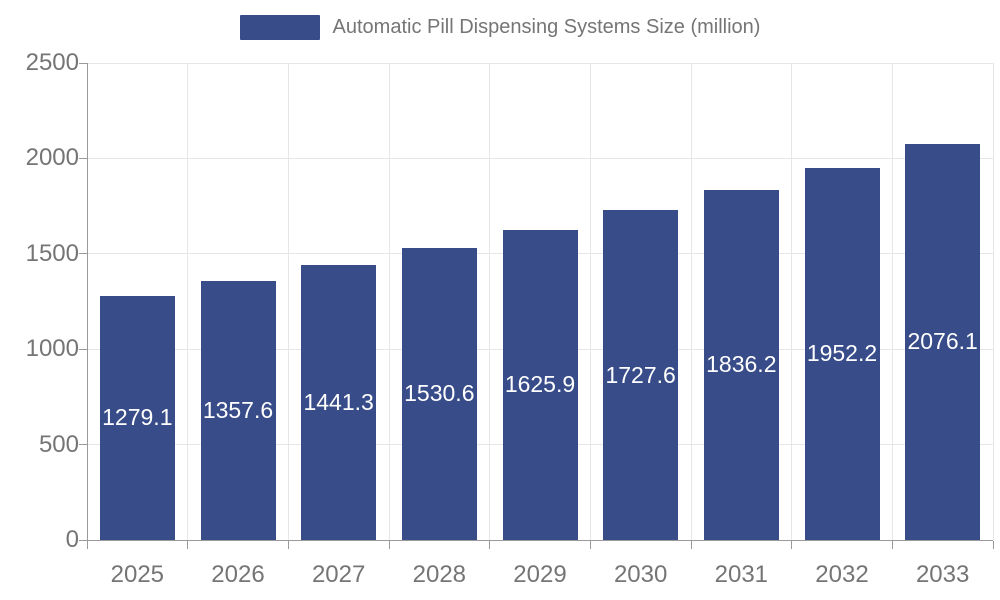 The width and height of the screenshot is (1000, 600). Describe the element at coordinates (279, 27) in the screenshot. I see `legend-swatch-icon` at that location.